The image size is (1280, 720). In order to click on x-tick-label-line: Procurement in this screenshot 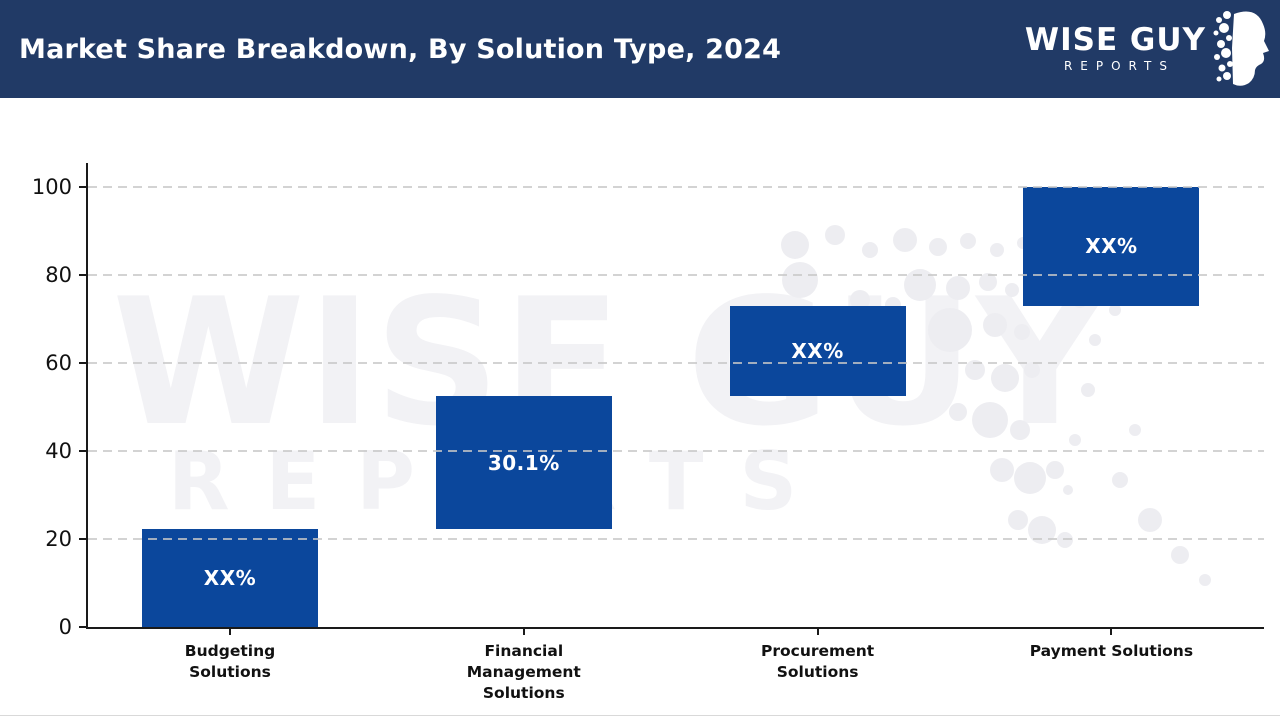, I will do `click(818, 651)`.